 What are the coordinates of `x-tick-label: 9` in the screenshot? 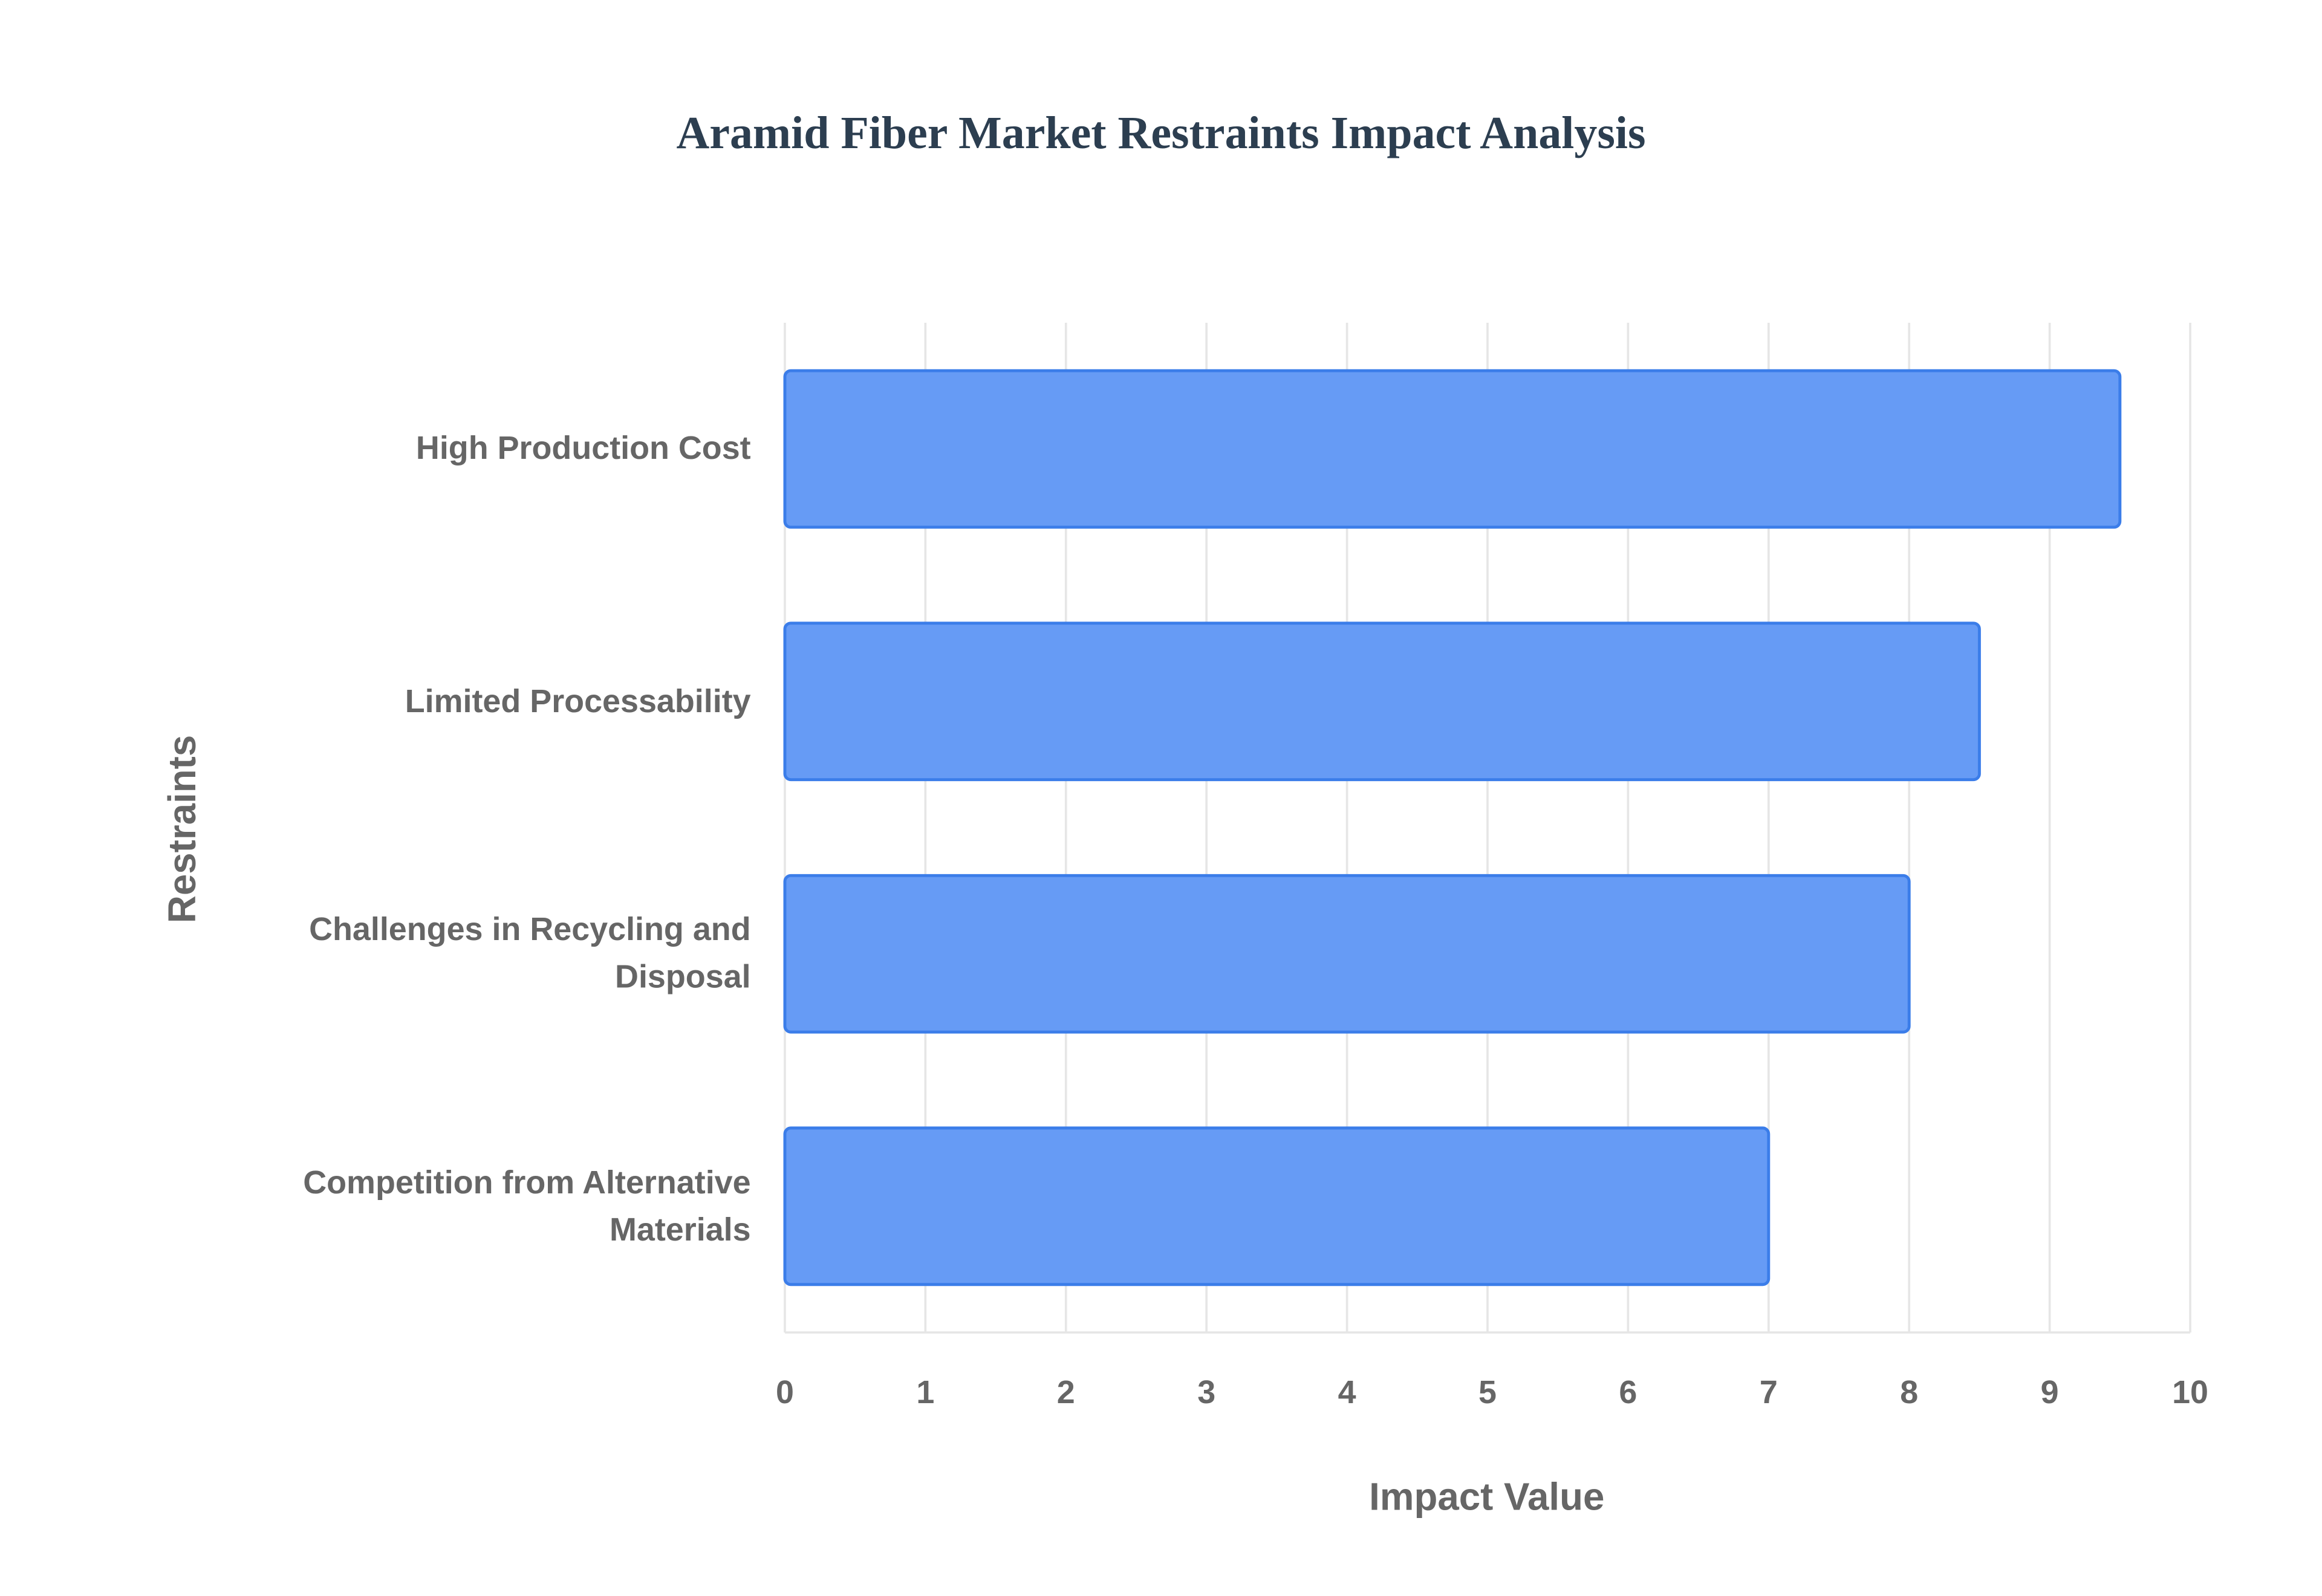 It's located at (2050, 1392).